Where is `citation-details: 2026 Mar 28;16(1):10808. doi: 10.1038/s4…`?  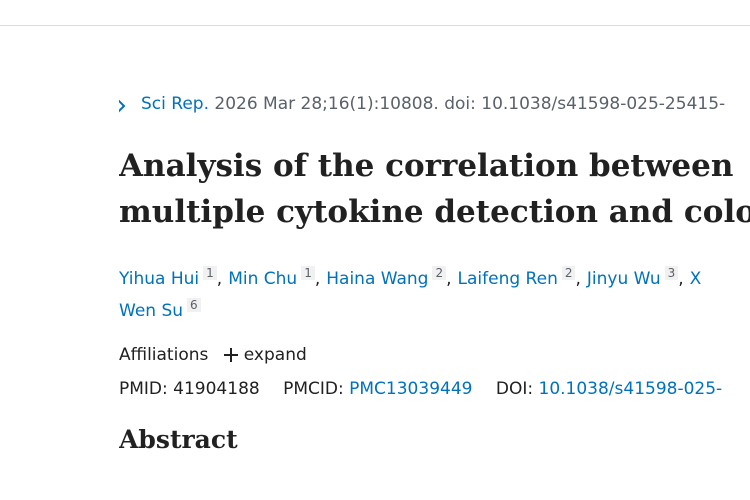
citation-details: 2026 Mar 28;16(1):10808. doi: 10.1038/s4… is located at coordinates (470, 104).